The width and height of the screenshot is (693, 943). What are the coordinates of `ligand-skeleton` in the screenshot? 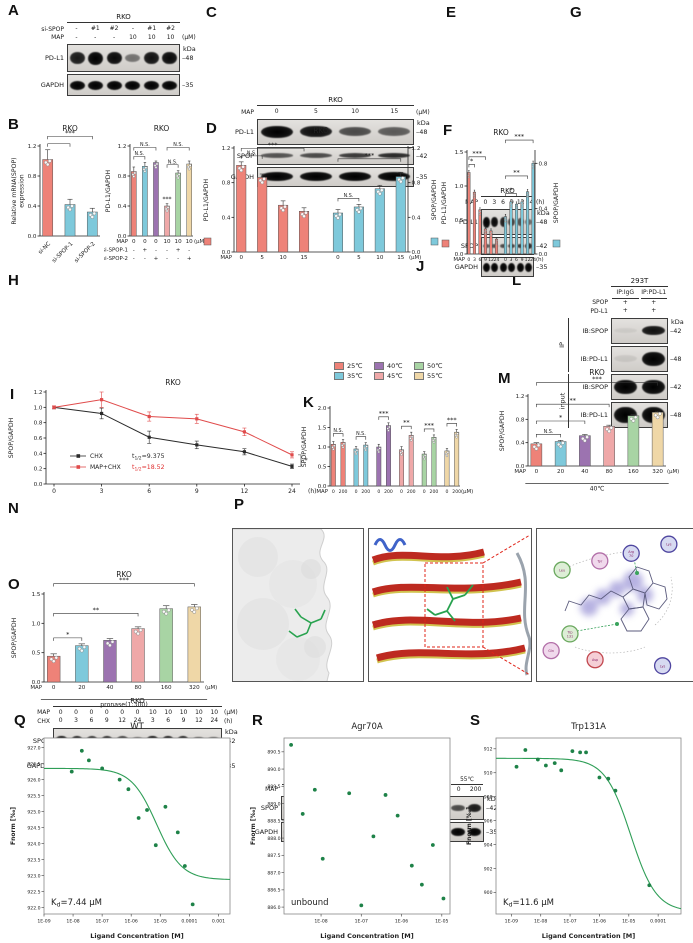 It's located at (616, 599).